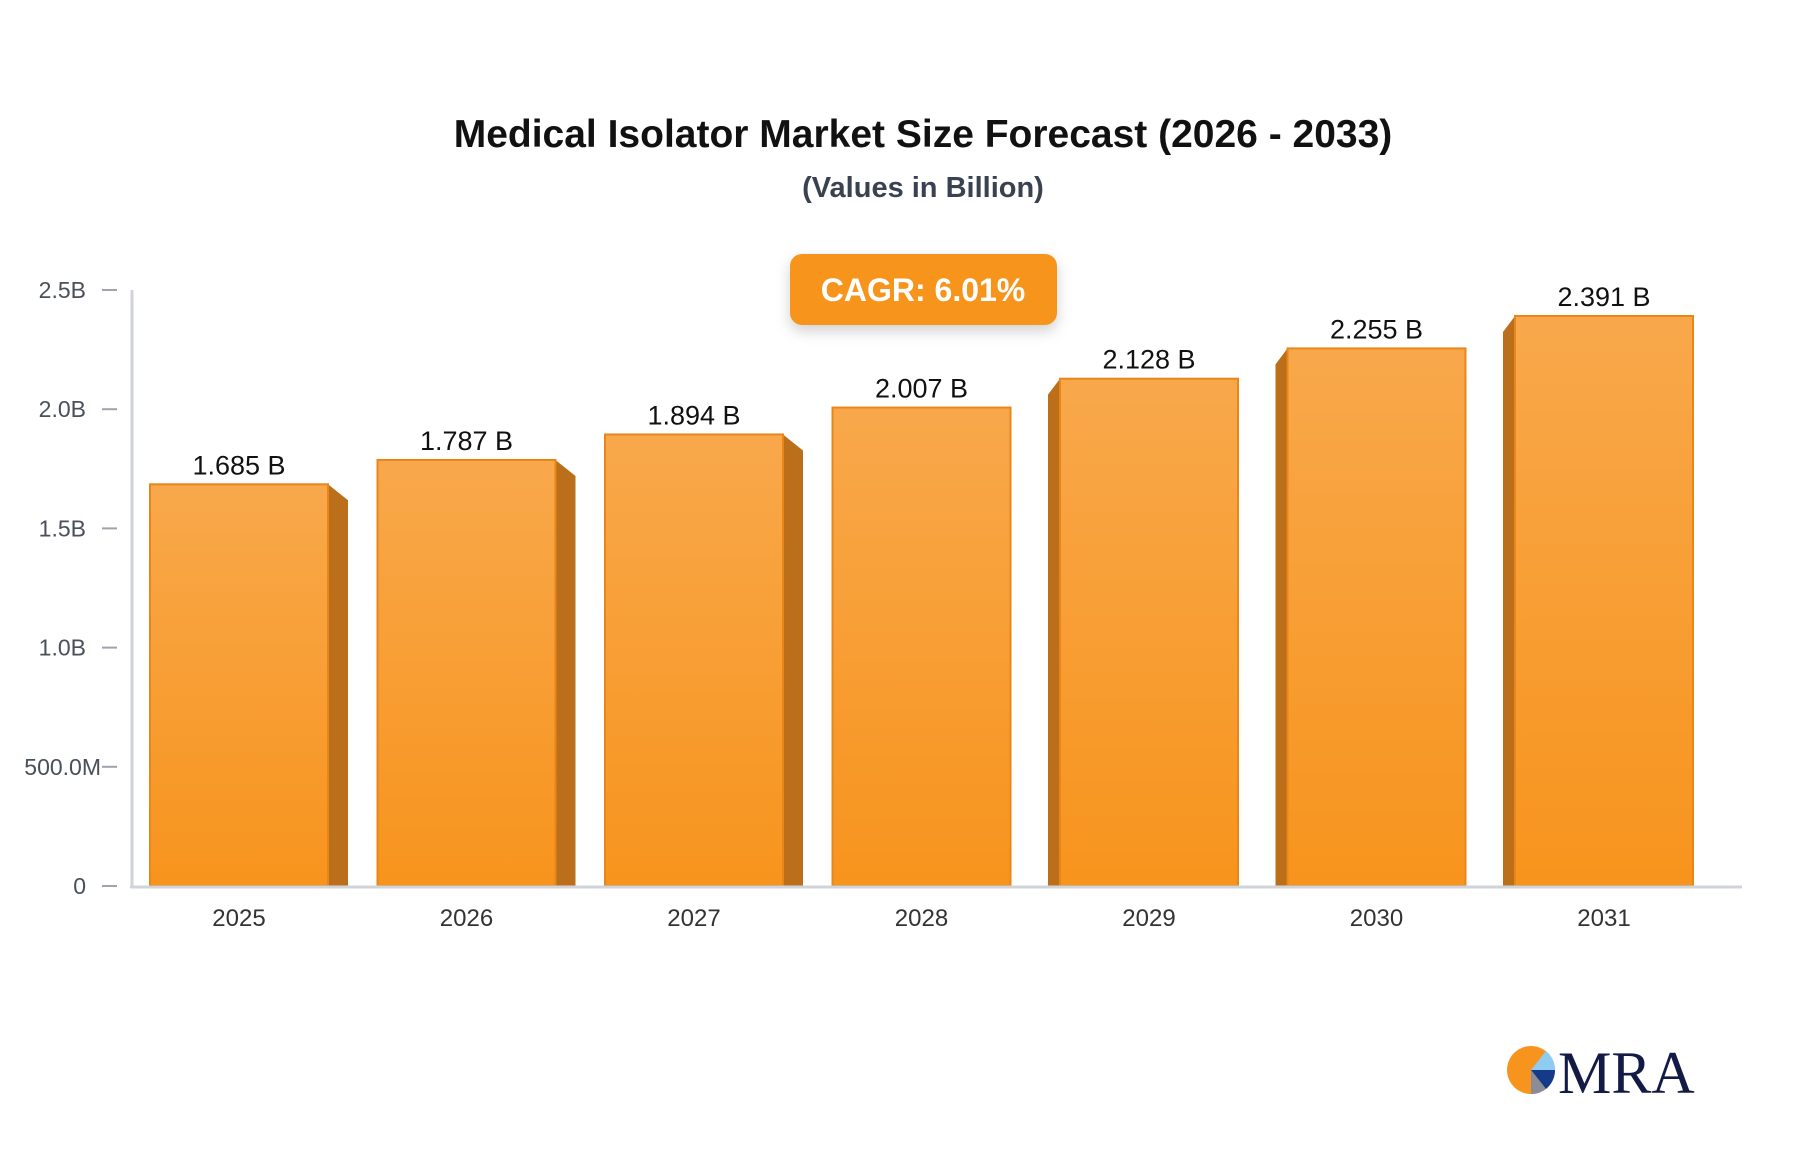 The image size is (1800, 1156). Describe the element at coordinates (693, 918) in the screenshot. I see `x-tick-label: 2027` at that location.